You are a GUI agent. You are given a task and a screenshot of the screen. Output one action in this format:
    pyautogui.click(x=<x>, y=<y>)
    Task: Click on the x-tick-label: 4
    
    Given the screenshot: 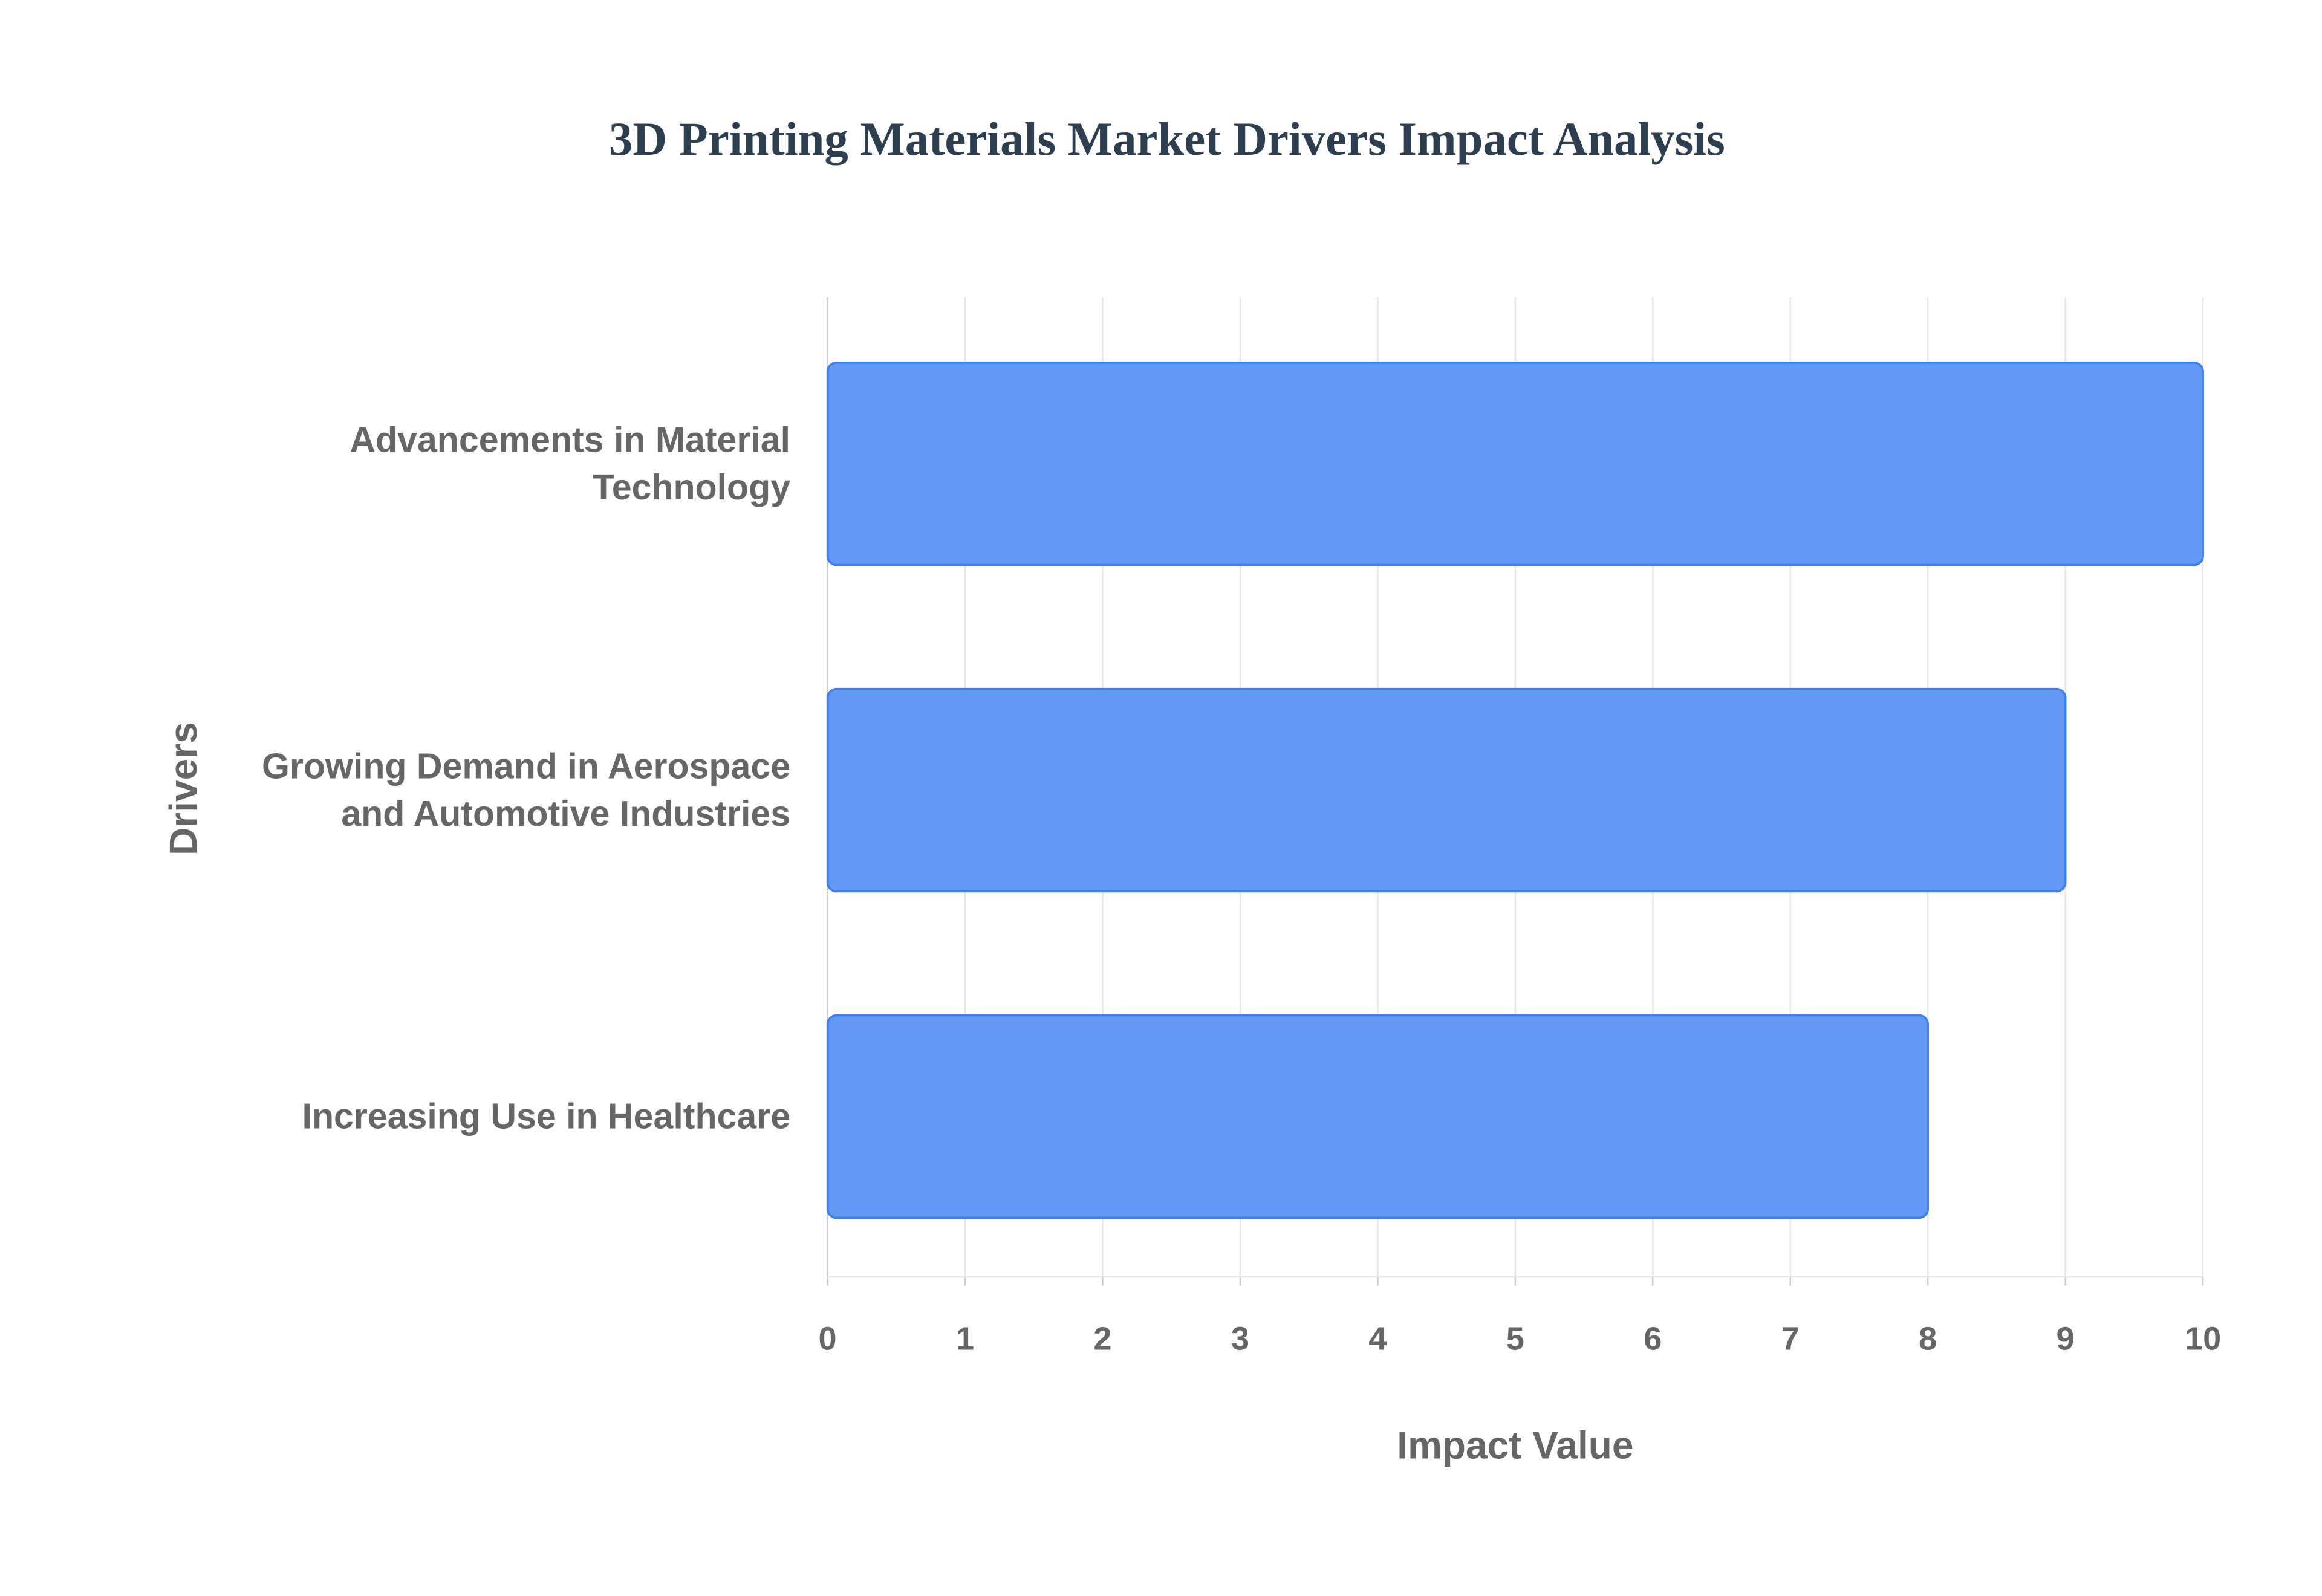 What is the action you would take?
    pyautogui.click(x=1377, y=1339)
    